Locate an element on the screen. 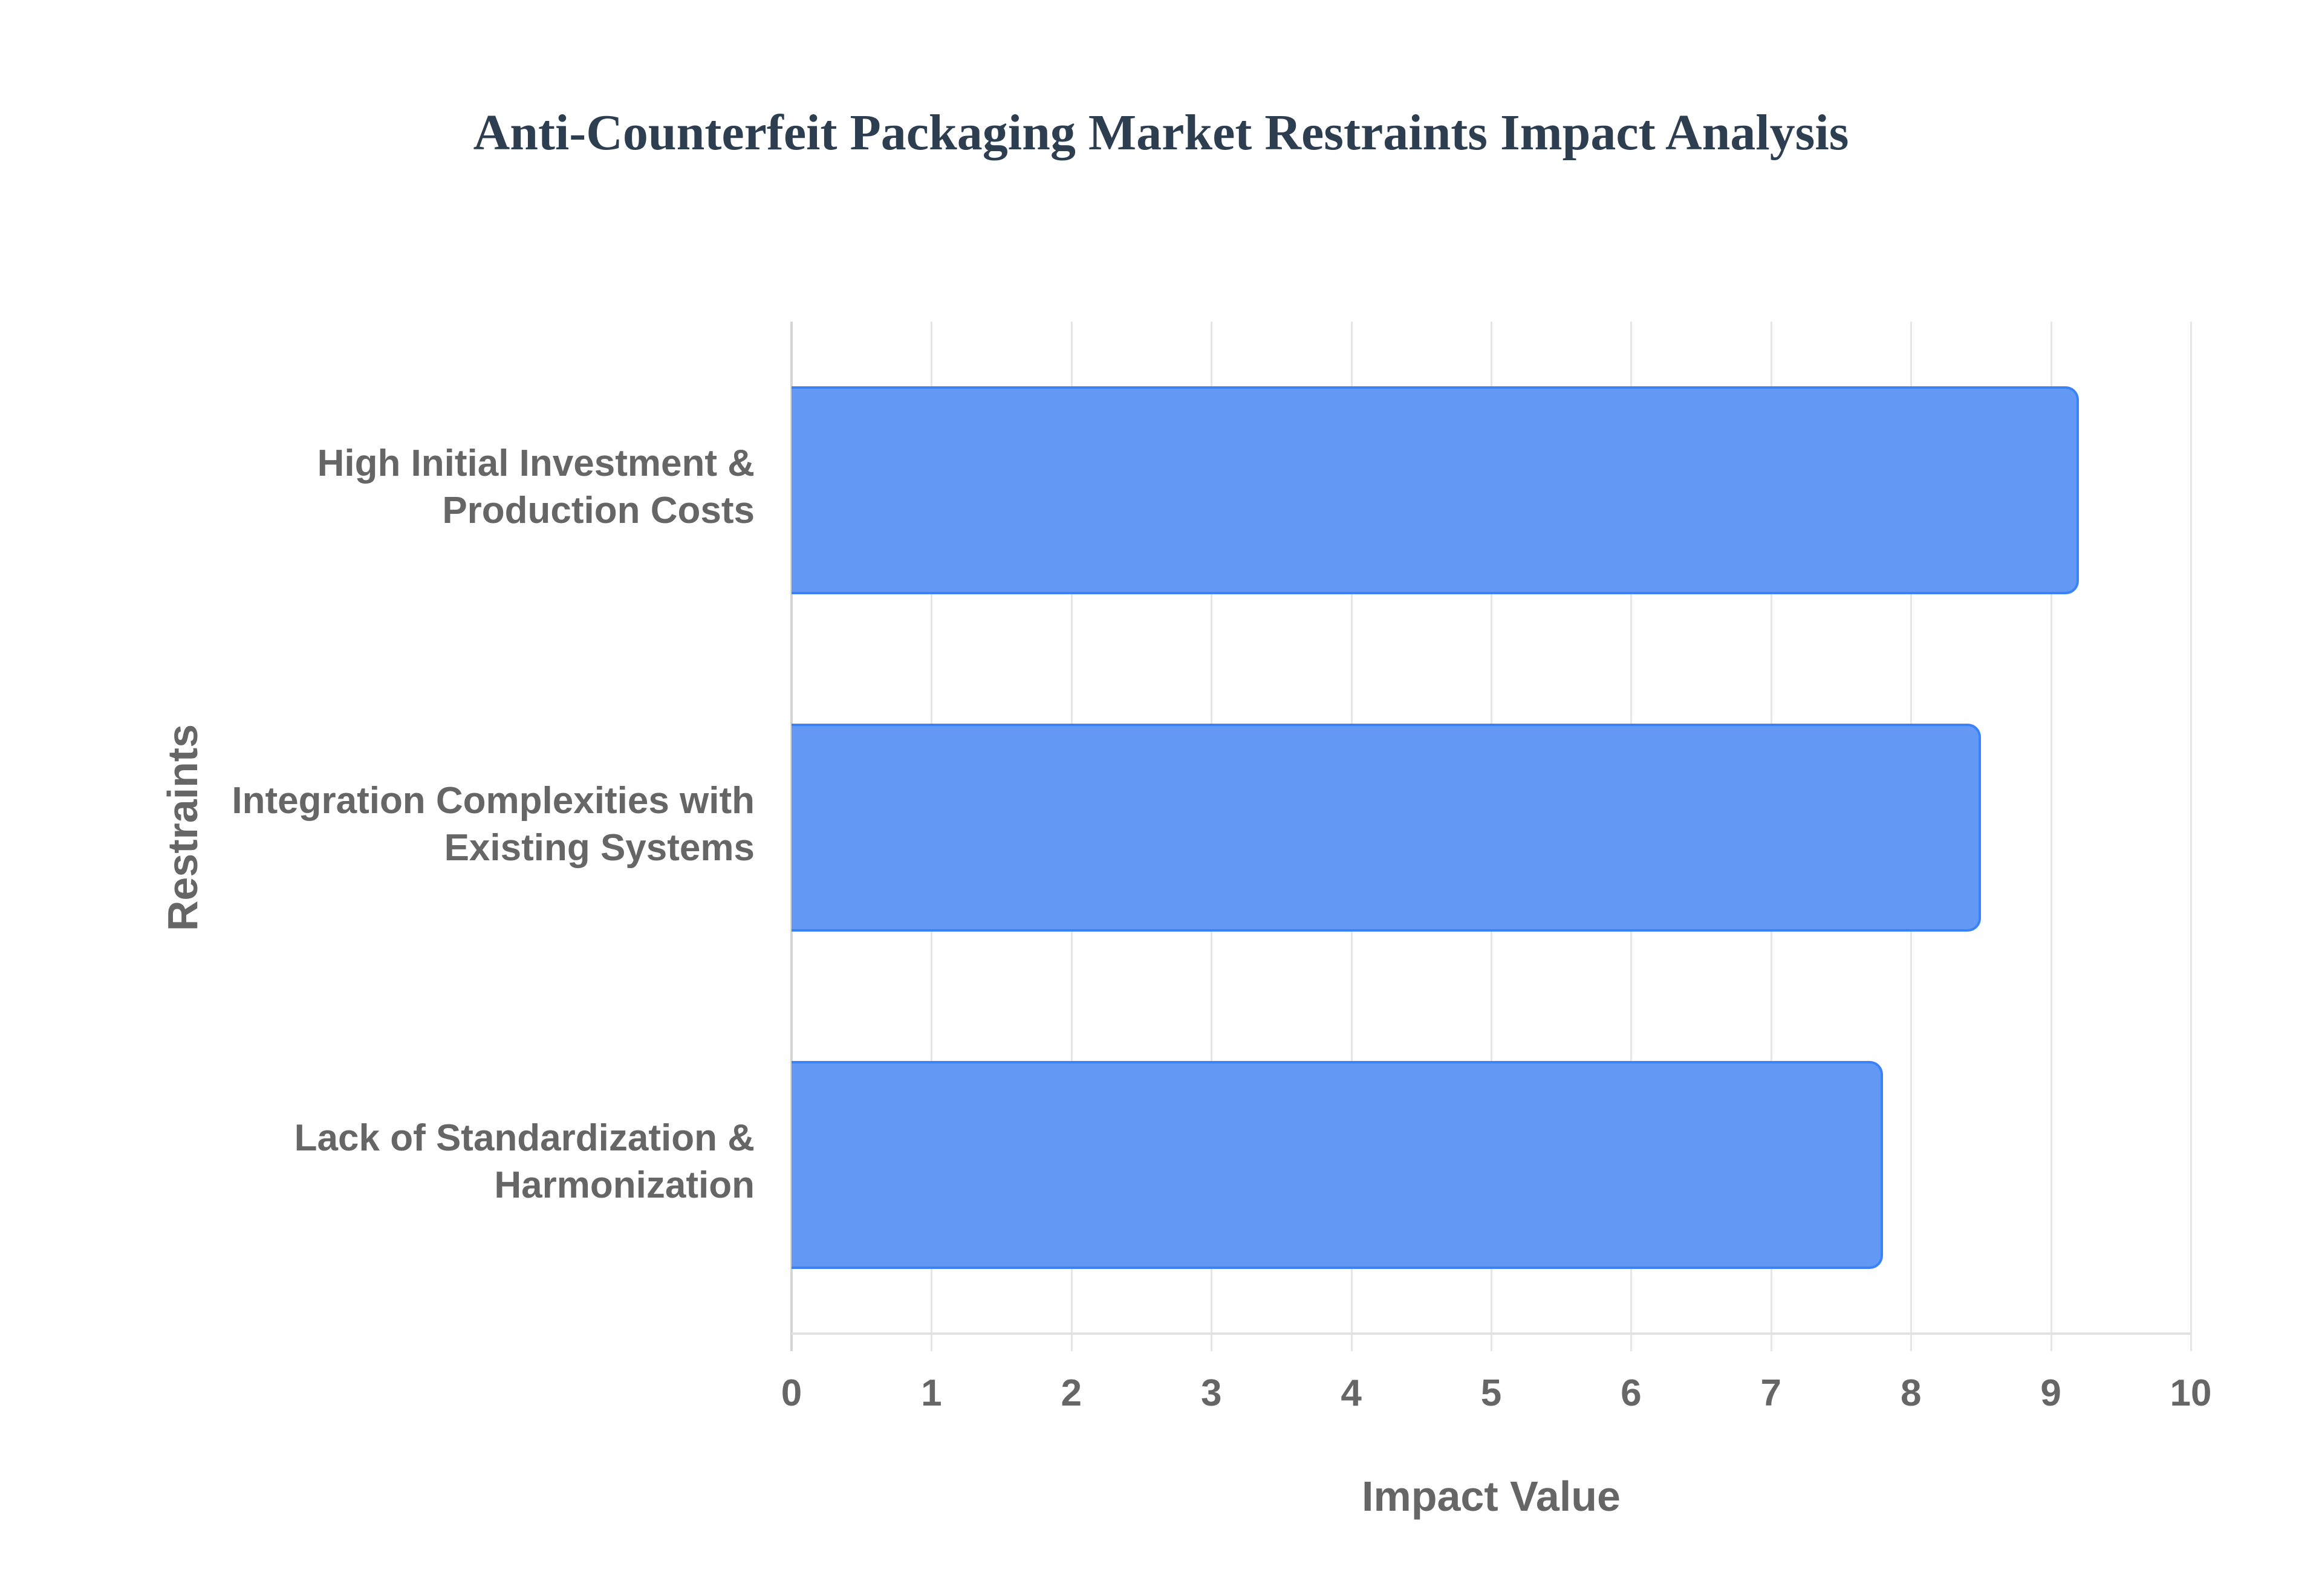 This screenshot has height=1596, width=2322. x-tick-label: 6 is located at coordinates (1631, 1393).